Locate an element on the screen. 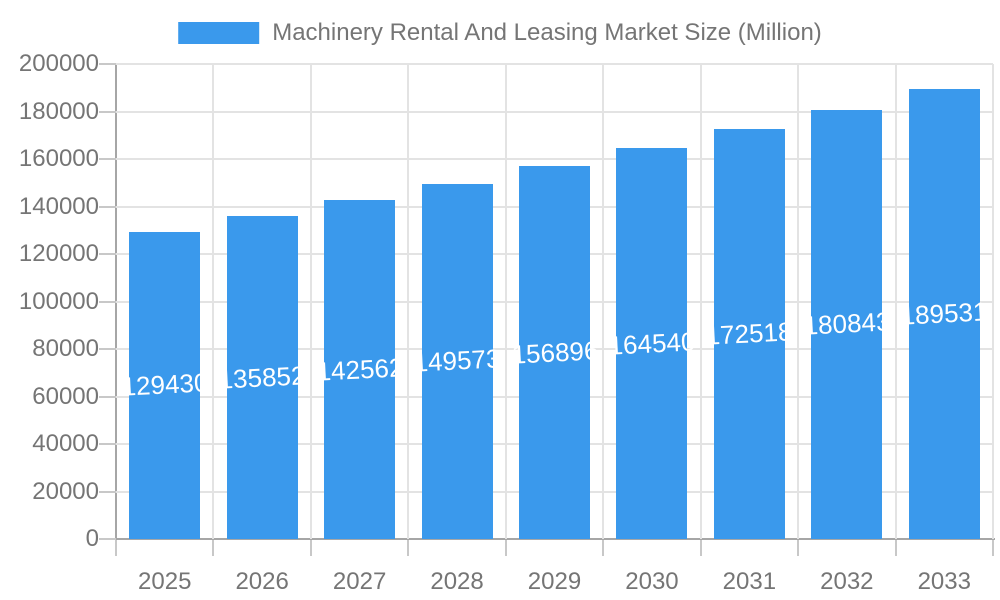 The image size is (1000, 600). bar-2031: 172518 is located at coordinates (749, 334).